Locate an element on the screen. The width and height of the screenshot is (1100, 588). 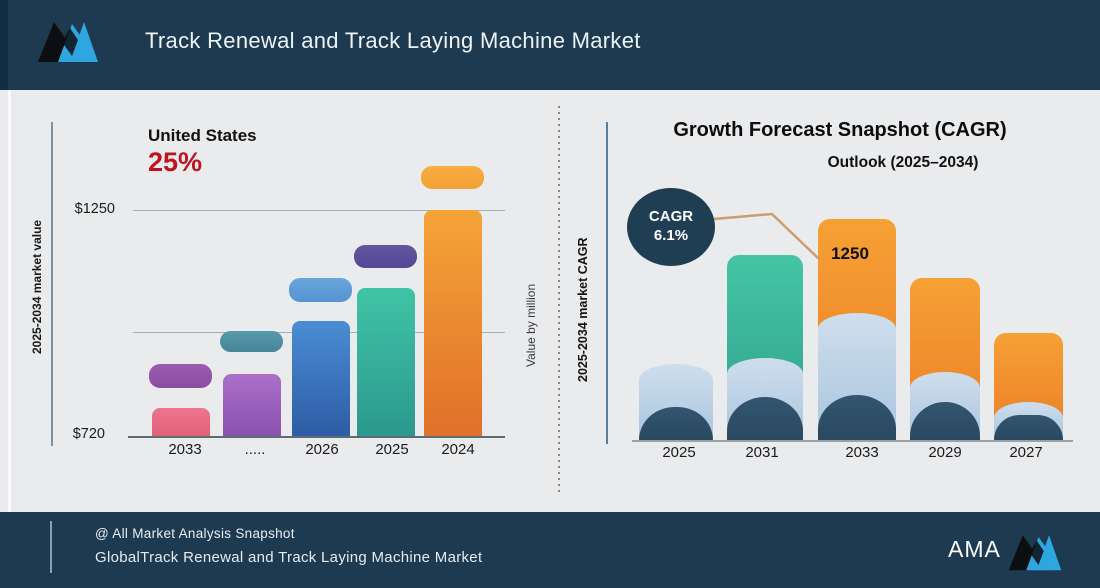
x-axis-label: 2027 is located at coordinates (1026, 452).